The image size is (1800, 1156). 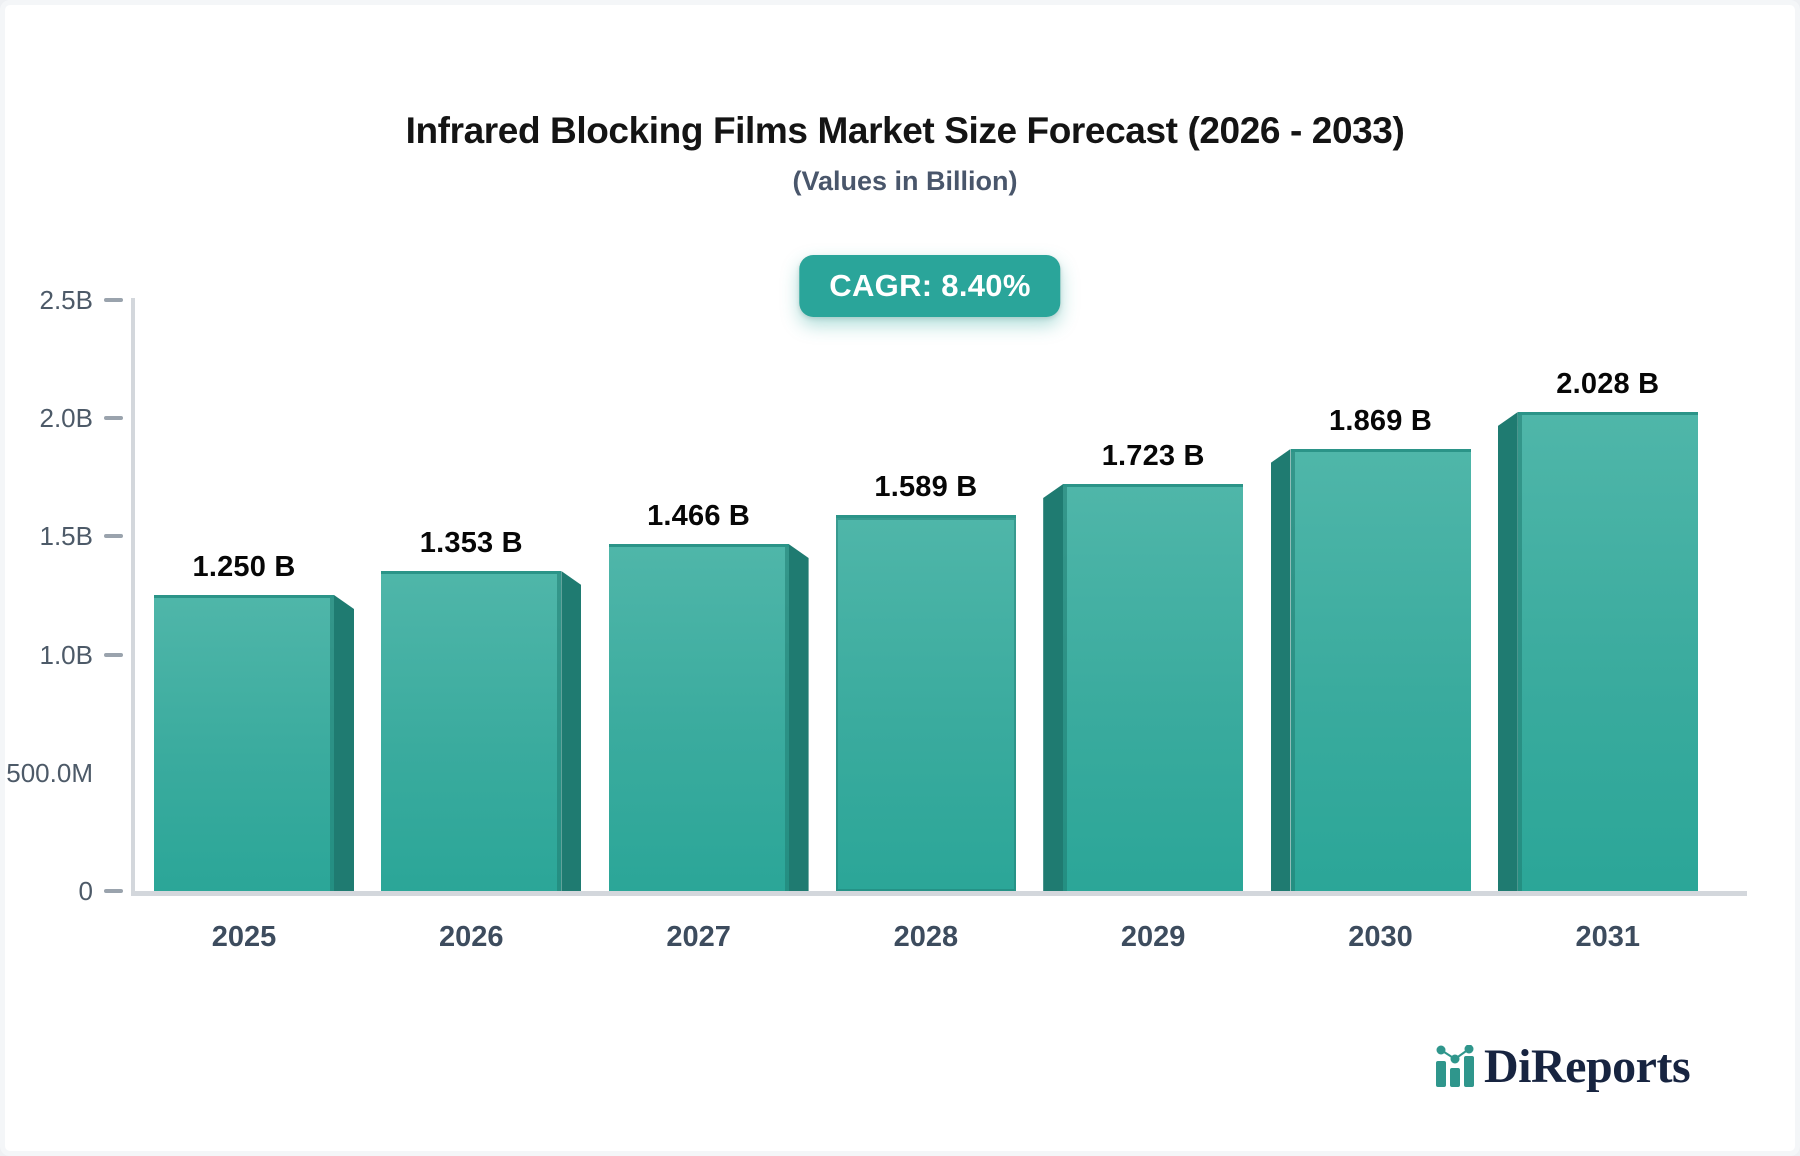 I want to click on x-axis-baseline, so click(x=939, y=893).